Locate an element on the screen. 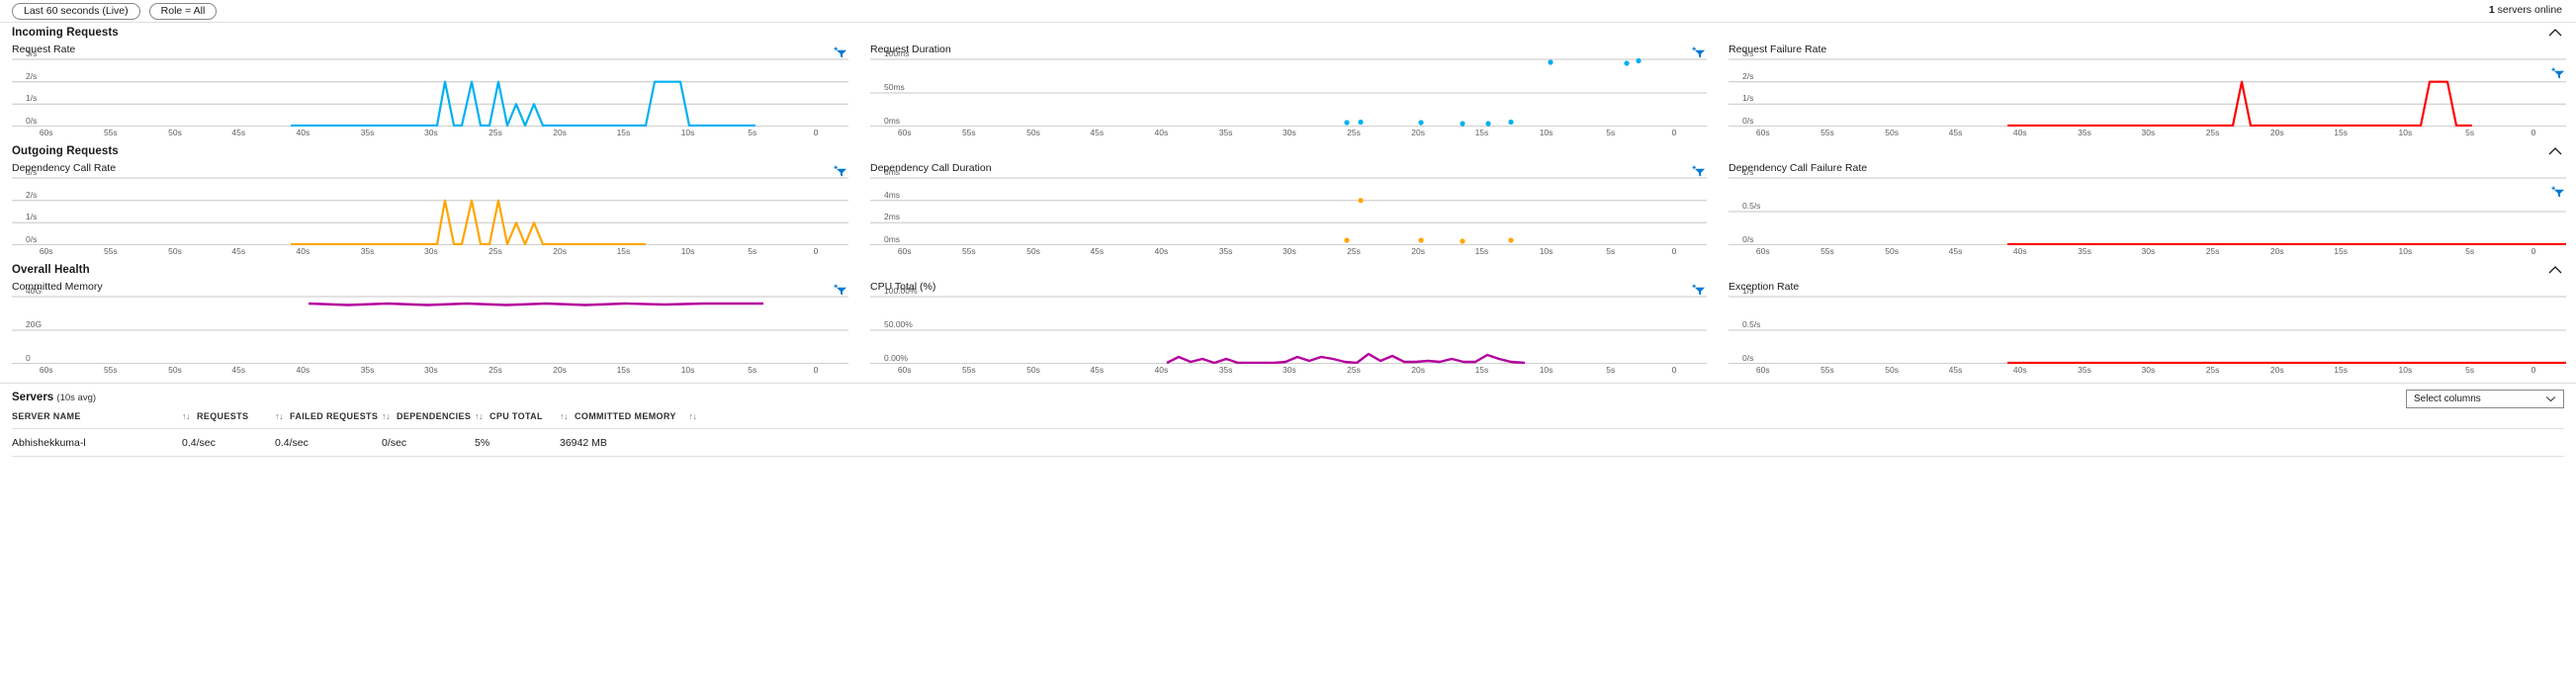 The width and height of the screenshot is (2576, 700). col-server-name: SERVER NAME is located at coordinates (97, 420).